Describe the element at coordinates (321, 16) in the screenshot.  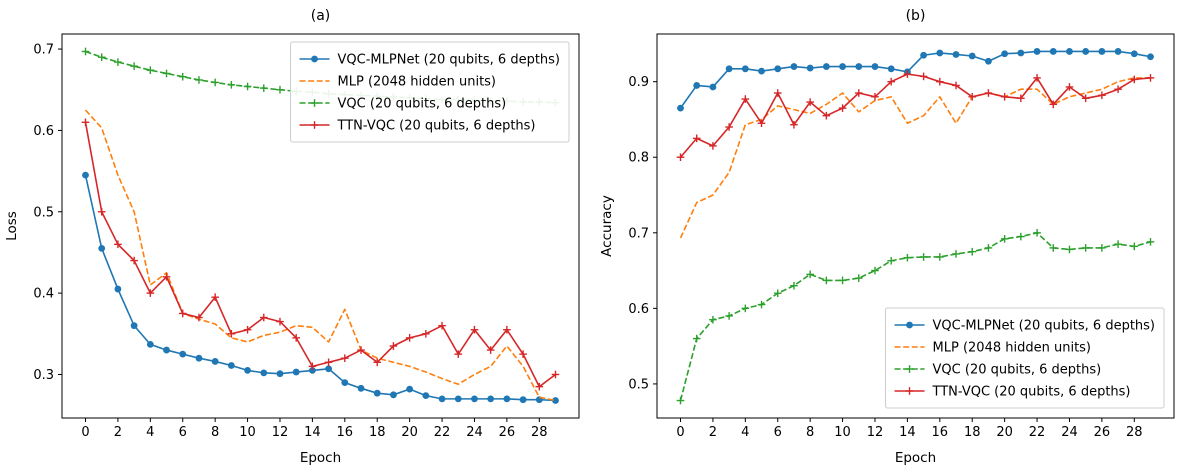
I see `svg-text: (a)` at that location.